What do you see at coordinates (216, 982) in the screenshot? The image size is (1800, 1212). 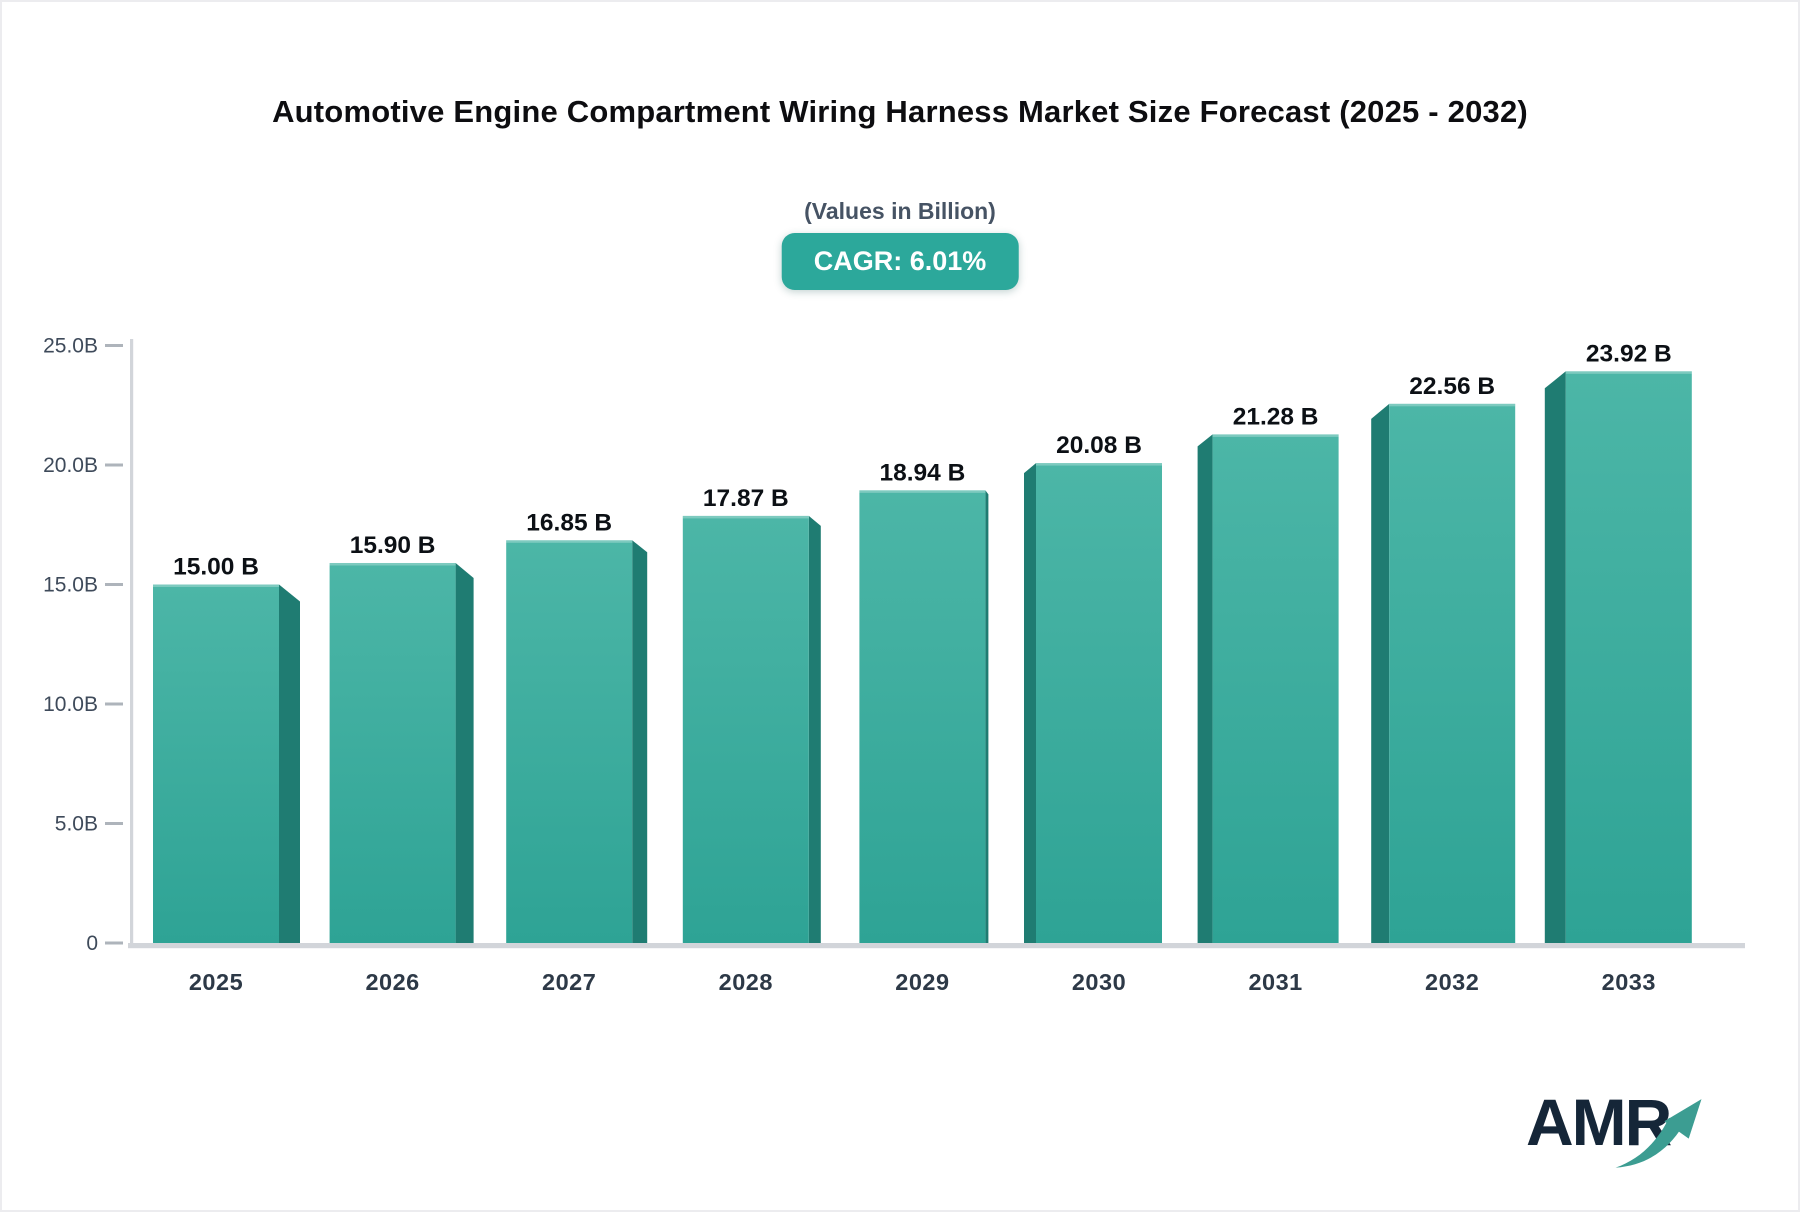 I see `x-tick-label: 2025` at bounding box center [216, 982].